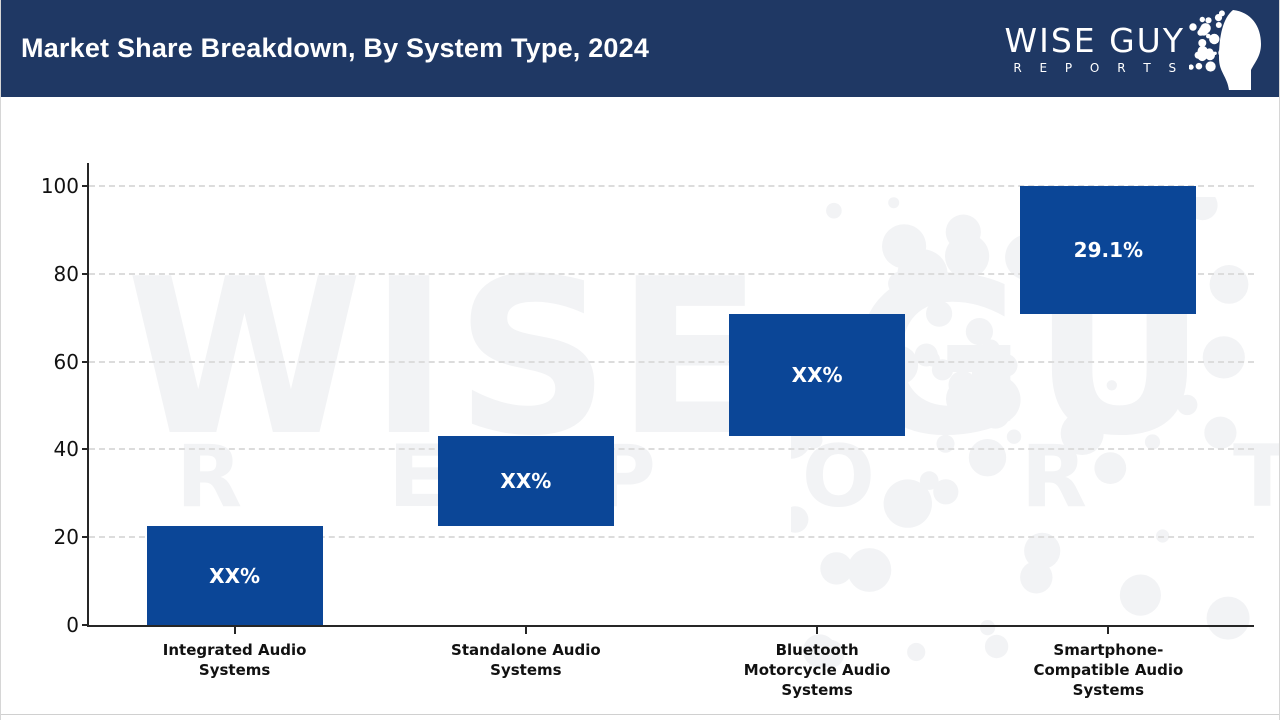 This screenshot has height=720, width=1280. What do you see at coordinates (817, 670) in the screenshot?
I see `x-category-label: Bluetooth Motorcycle Audio Systems` at bounding box center [817, 670].